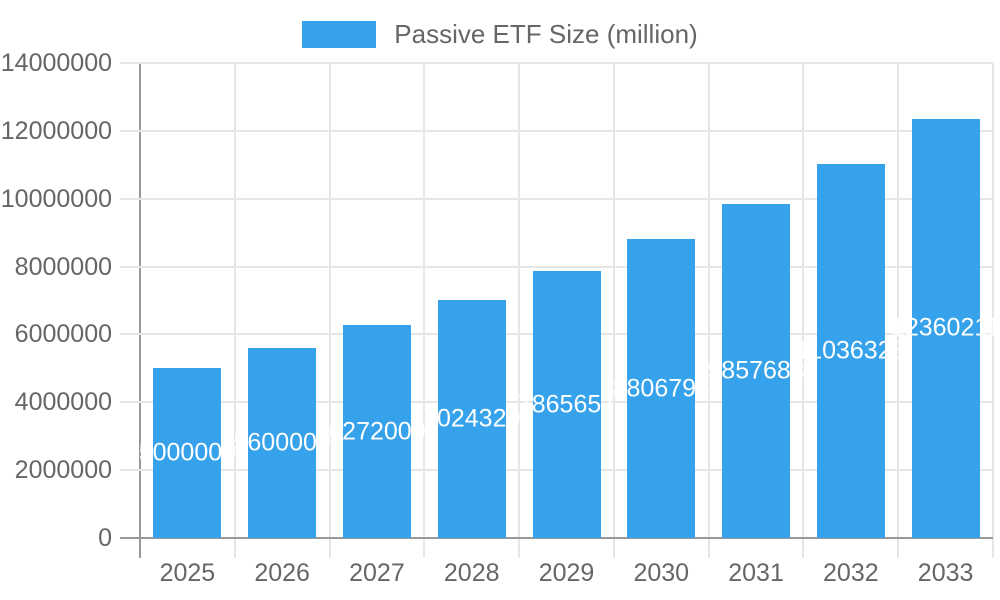 Image resolution: width=1000 pixels, height=600 pixels. I want to click on legend-swatch, so click(339, 34).